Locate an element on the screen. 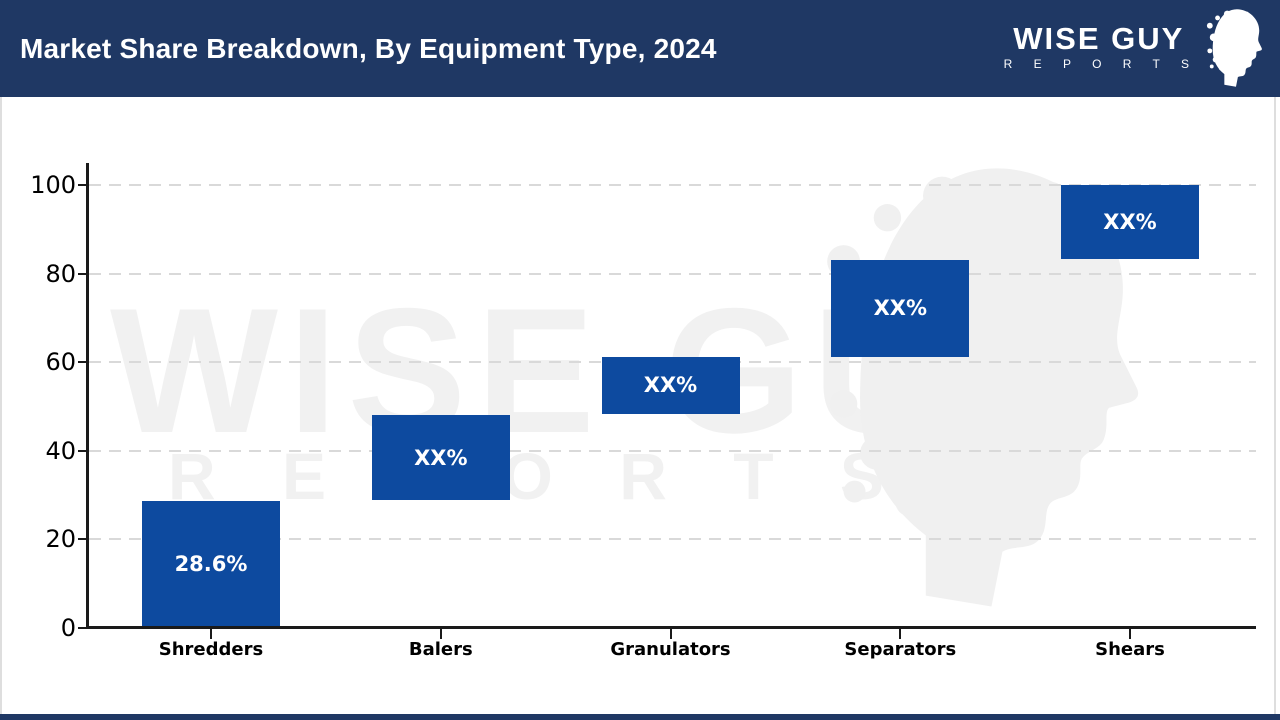 This screenshot has height=720, width=1280. brand-subtitle: R E P O R T S is located at coordinates (1100, 63).